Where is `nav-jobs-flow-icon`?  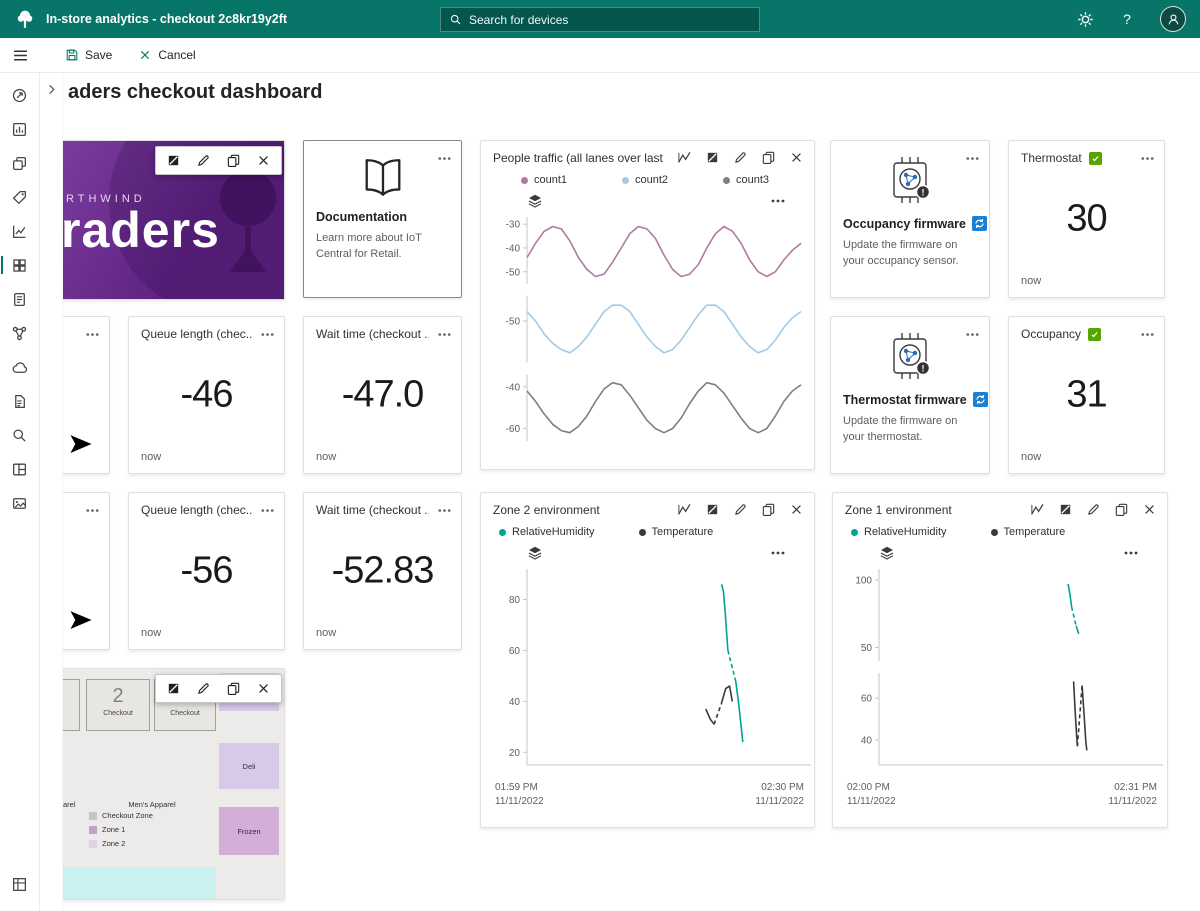 nav-jobs-flow-icon is located at coordinates (19, 333).